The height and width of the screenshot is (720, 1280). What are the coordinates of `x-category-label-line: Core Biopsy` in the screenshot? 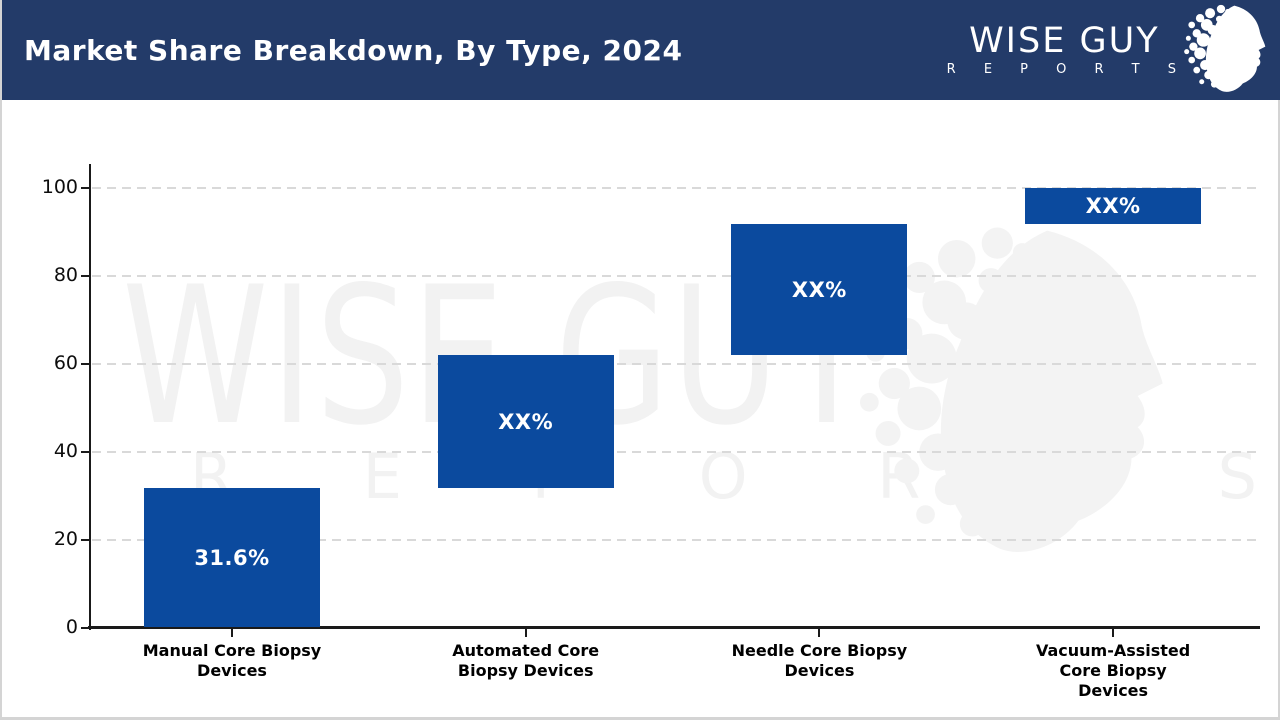 It's located at (1113, 670).